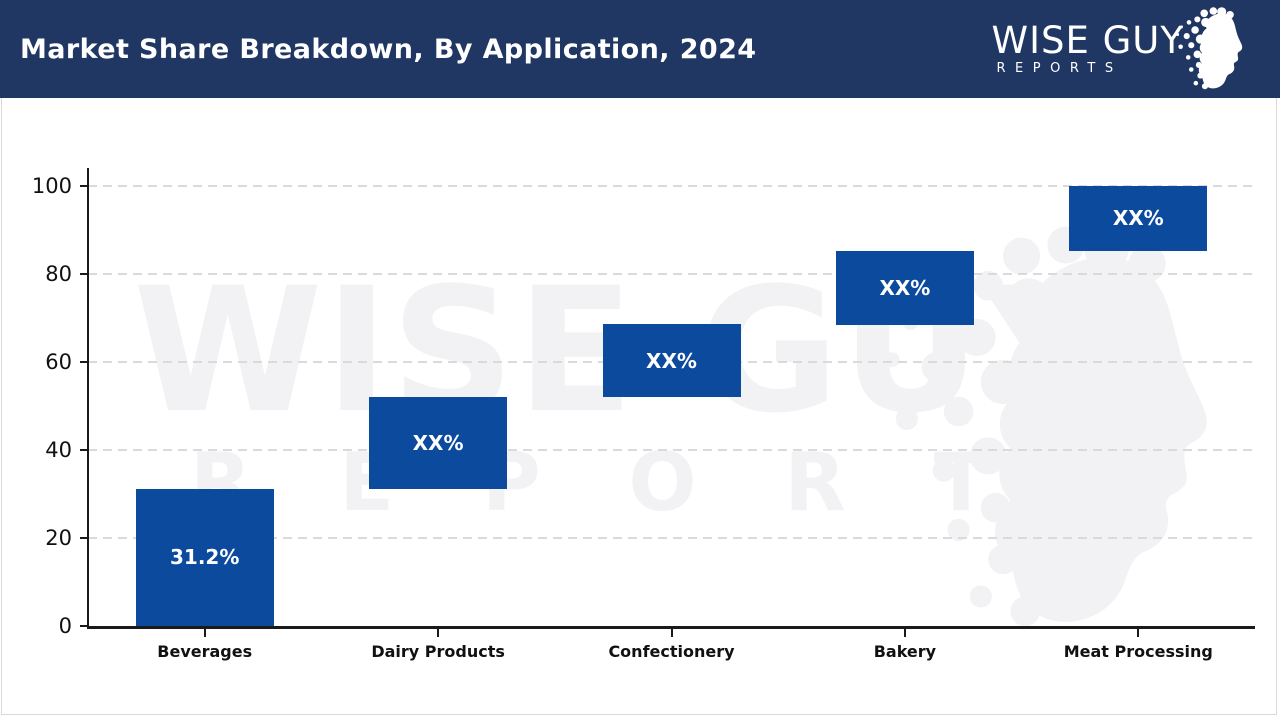 The height and width of the screenshot is (720, 1280). What do you see at coordinates (1087, 41) in the screenshot?
I see `logo-wordmark: WISE GUY` at bounding box center [1087, 41].